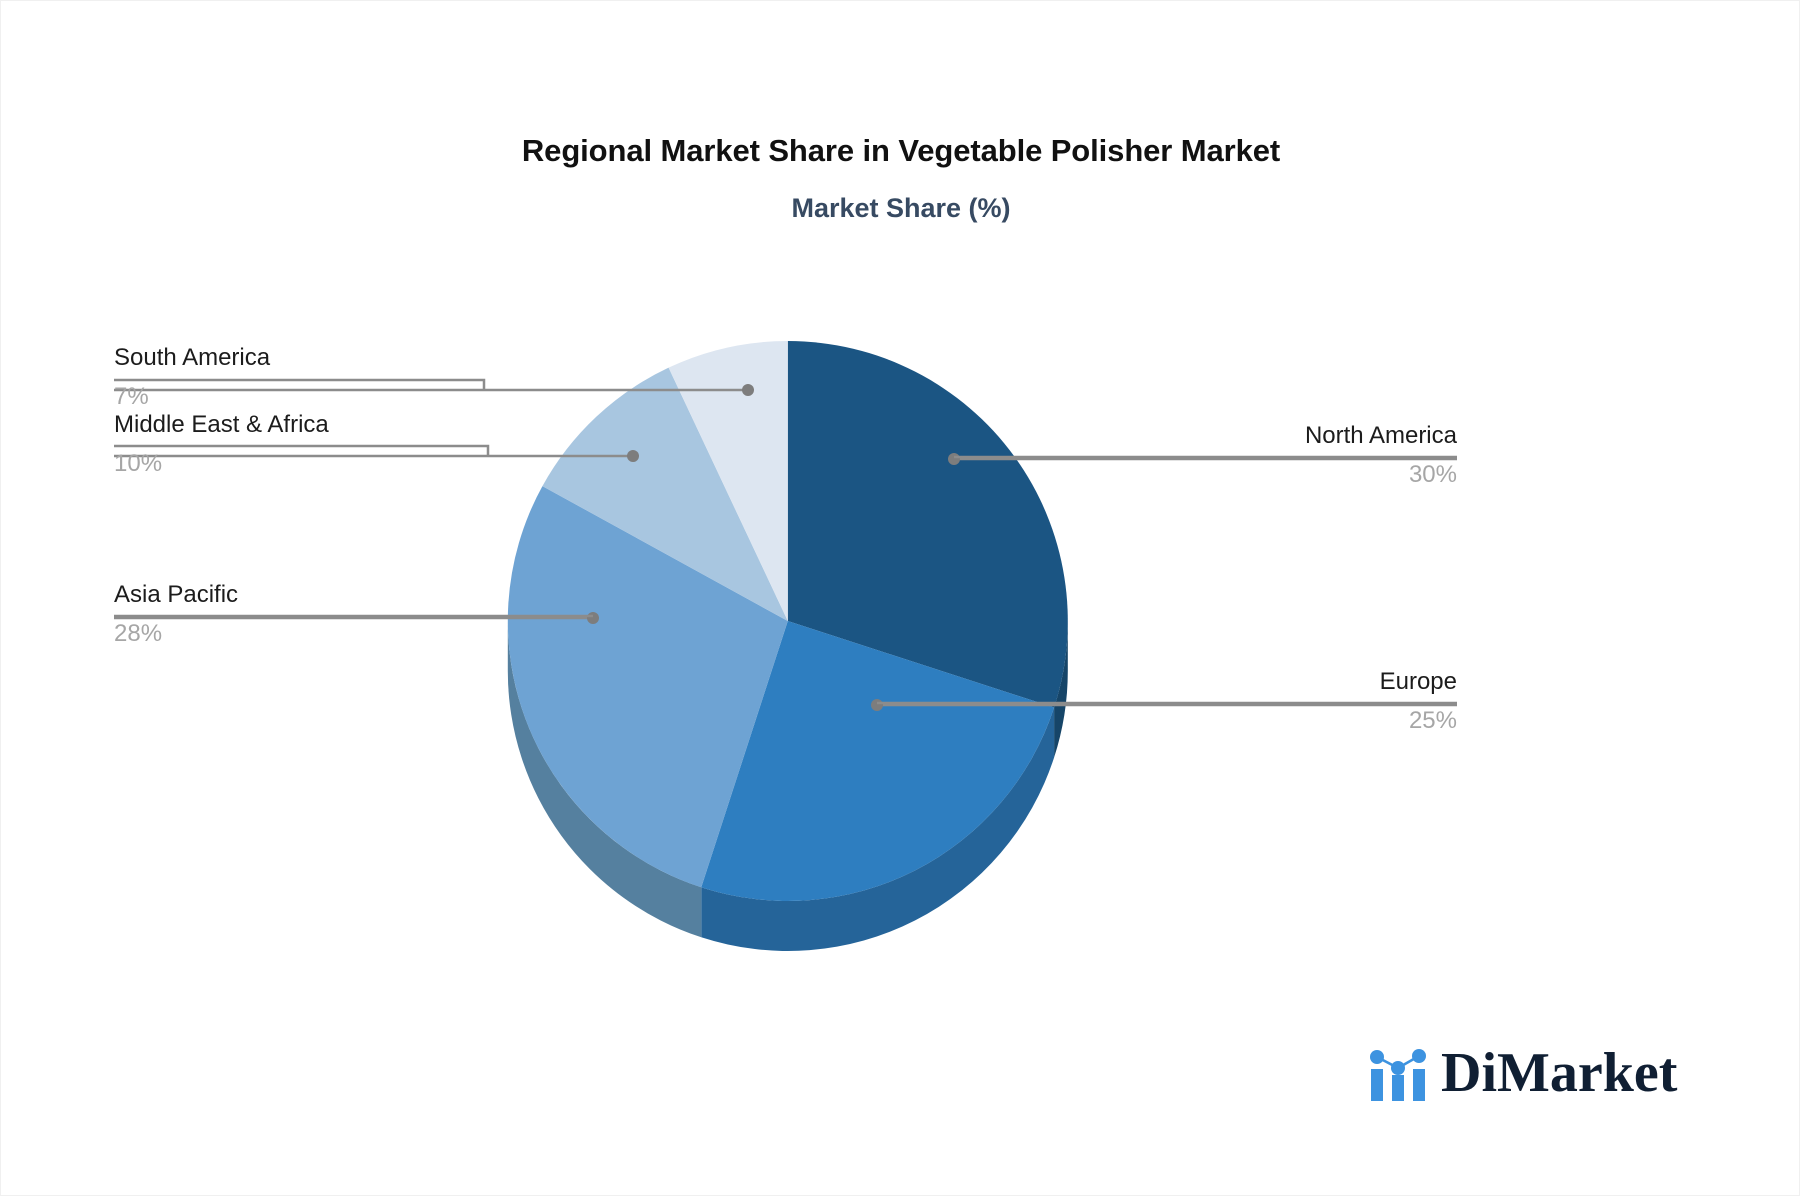  I want to click on callout-south-america: South America 7%, so click(314, 378).